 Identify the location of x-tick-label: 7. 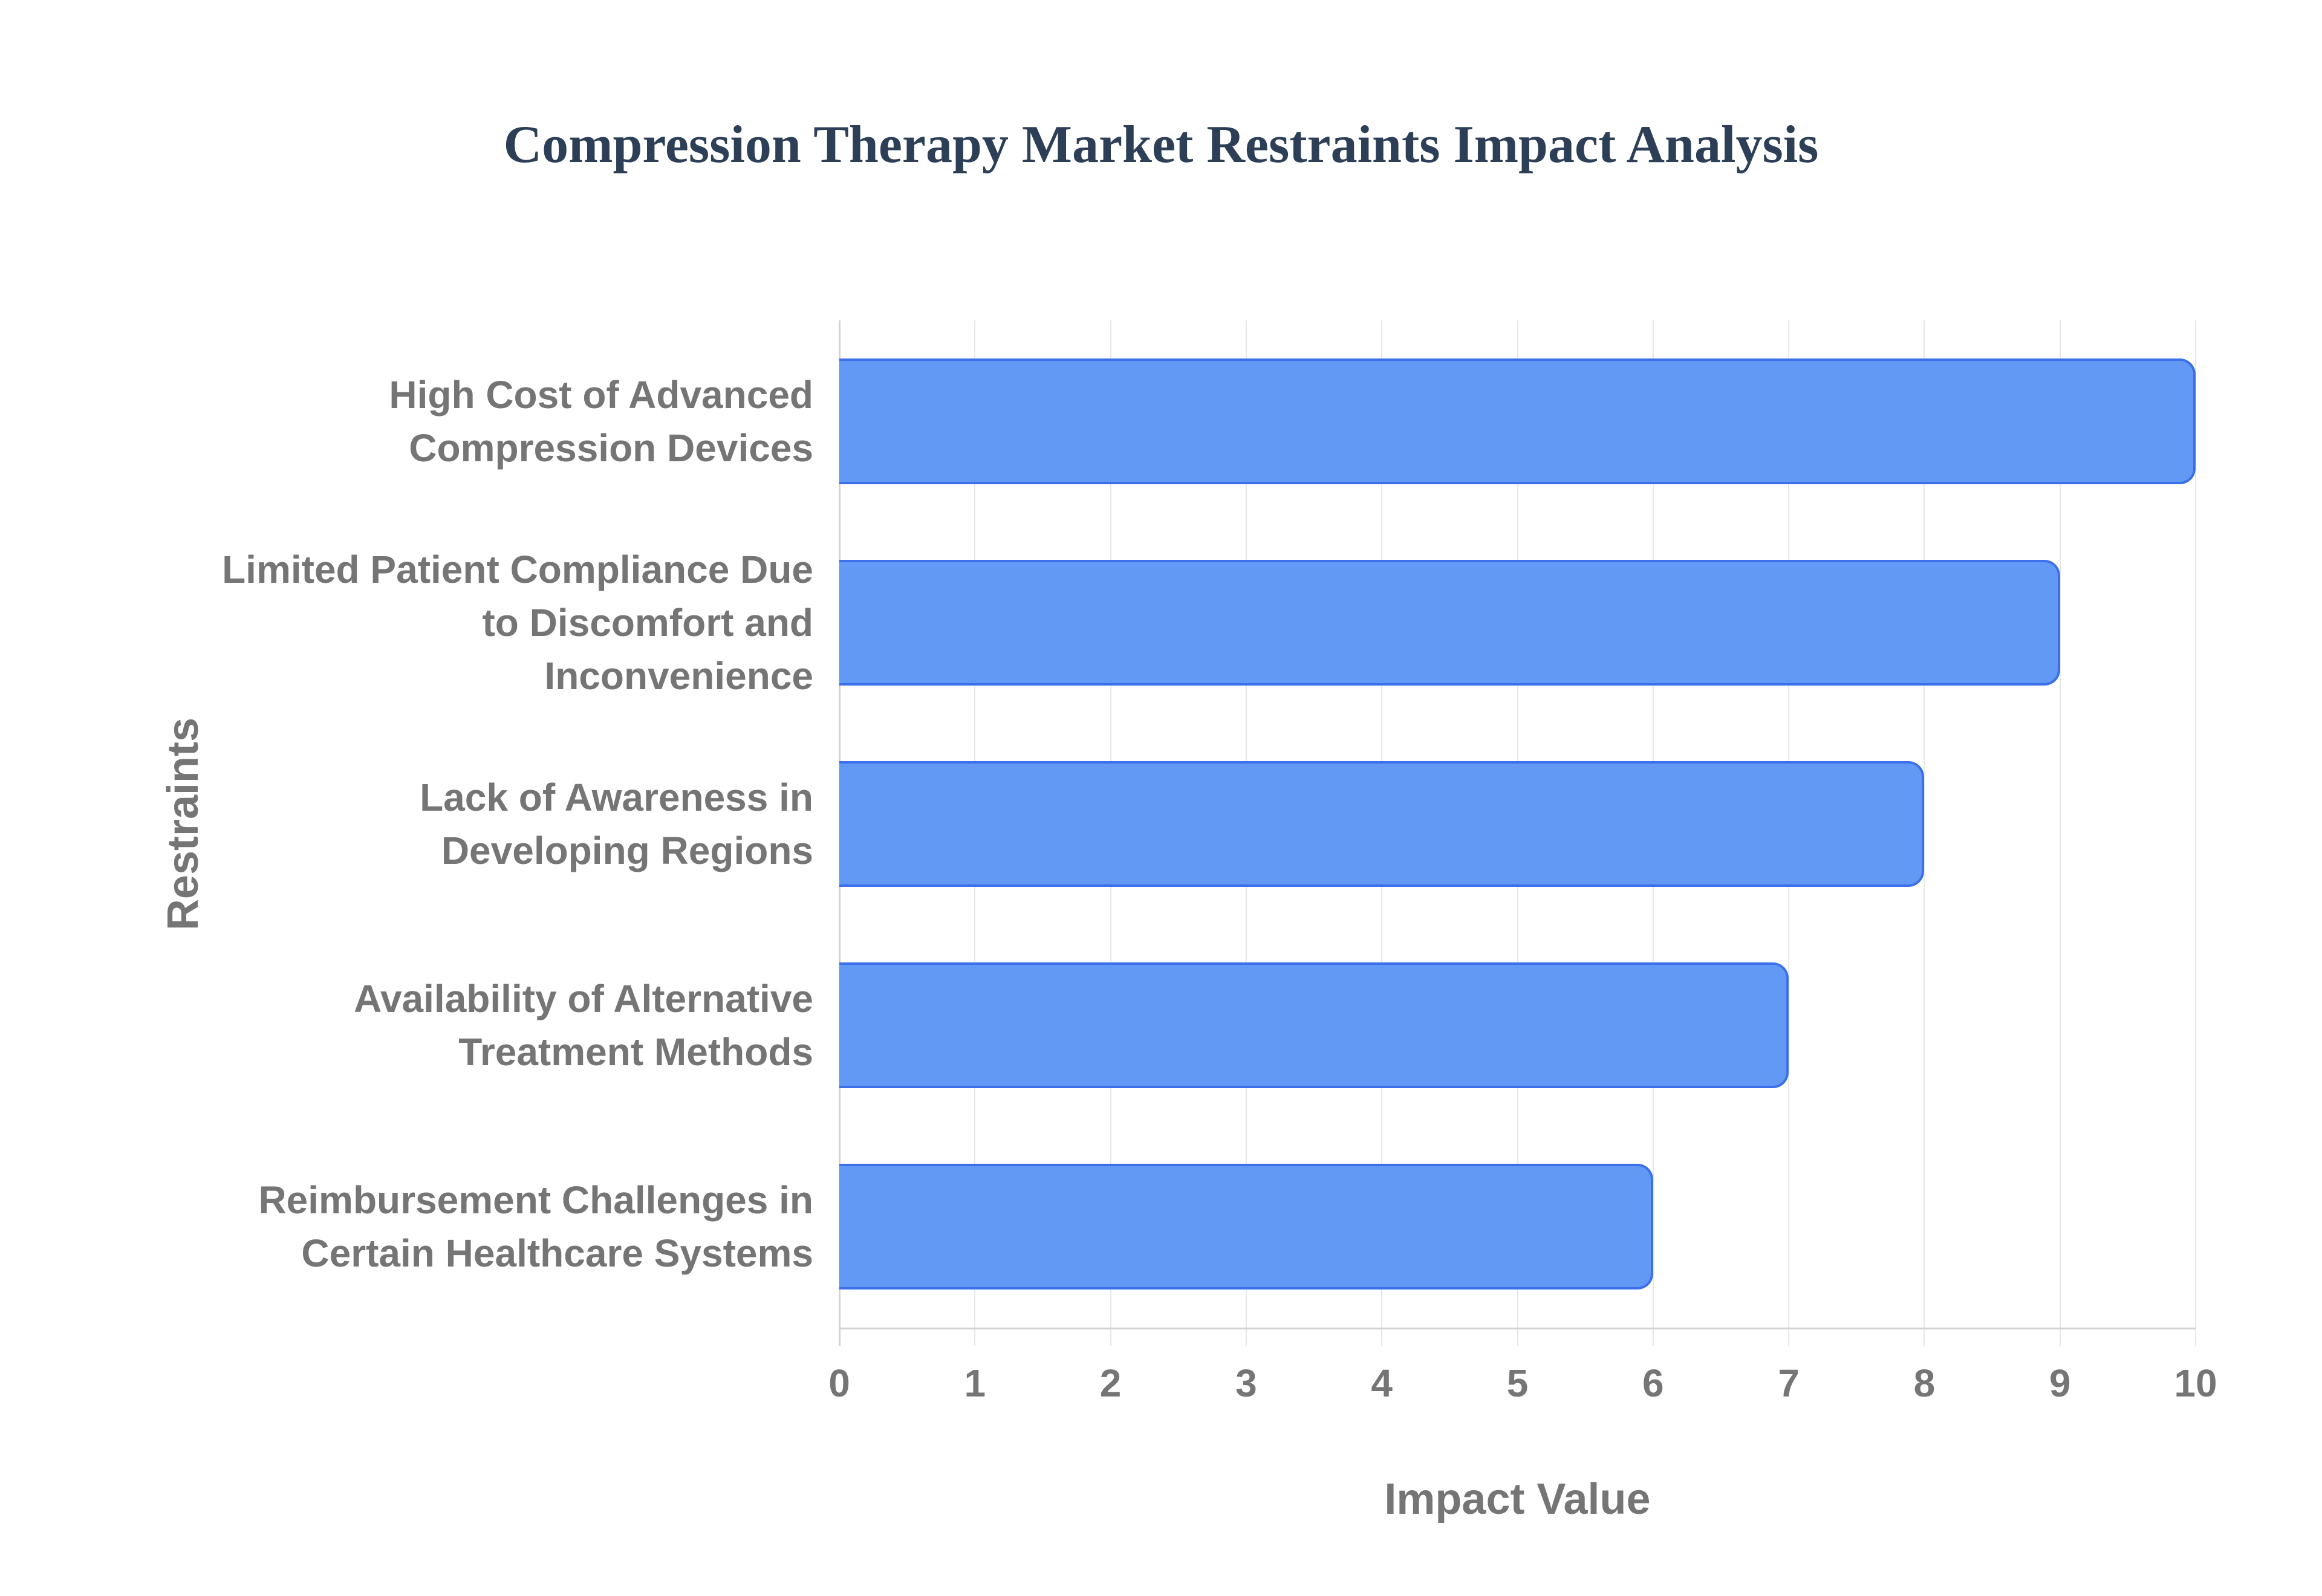
(1789, 1383).